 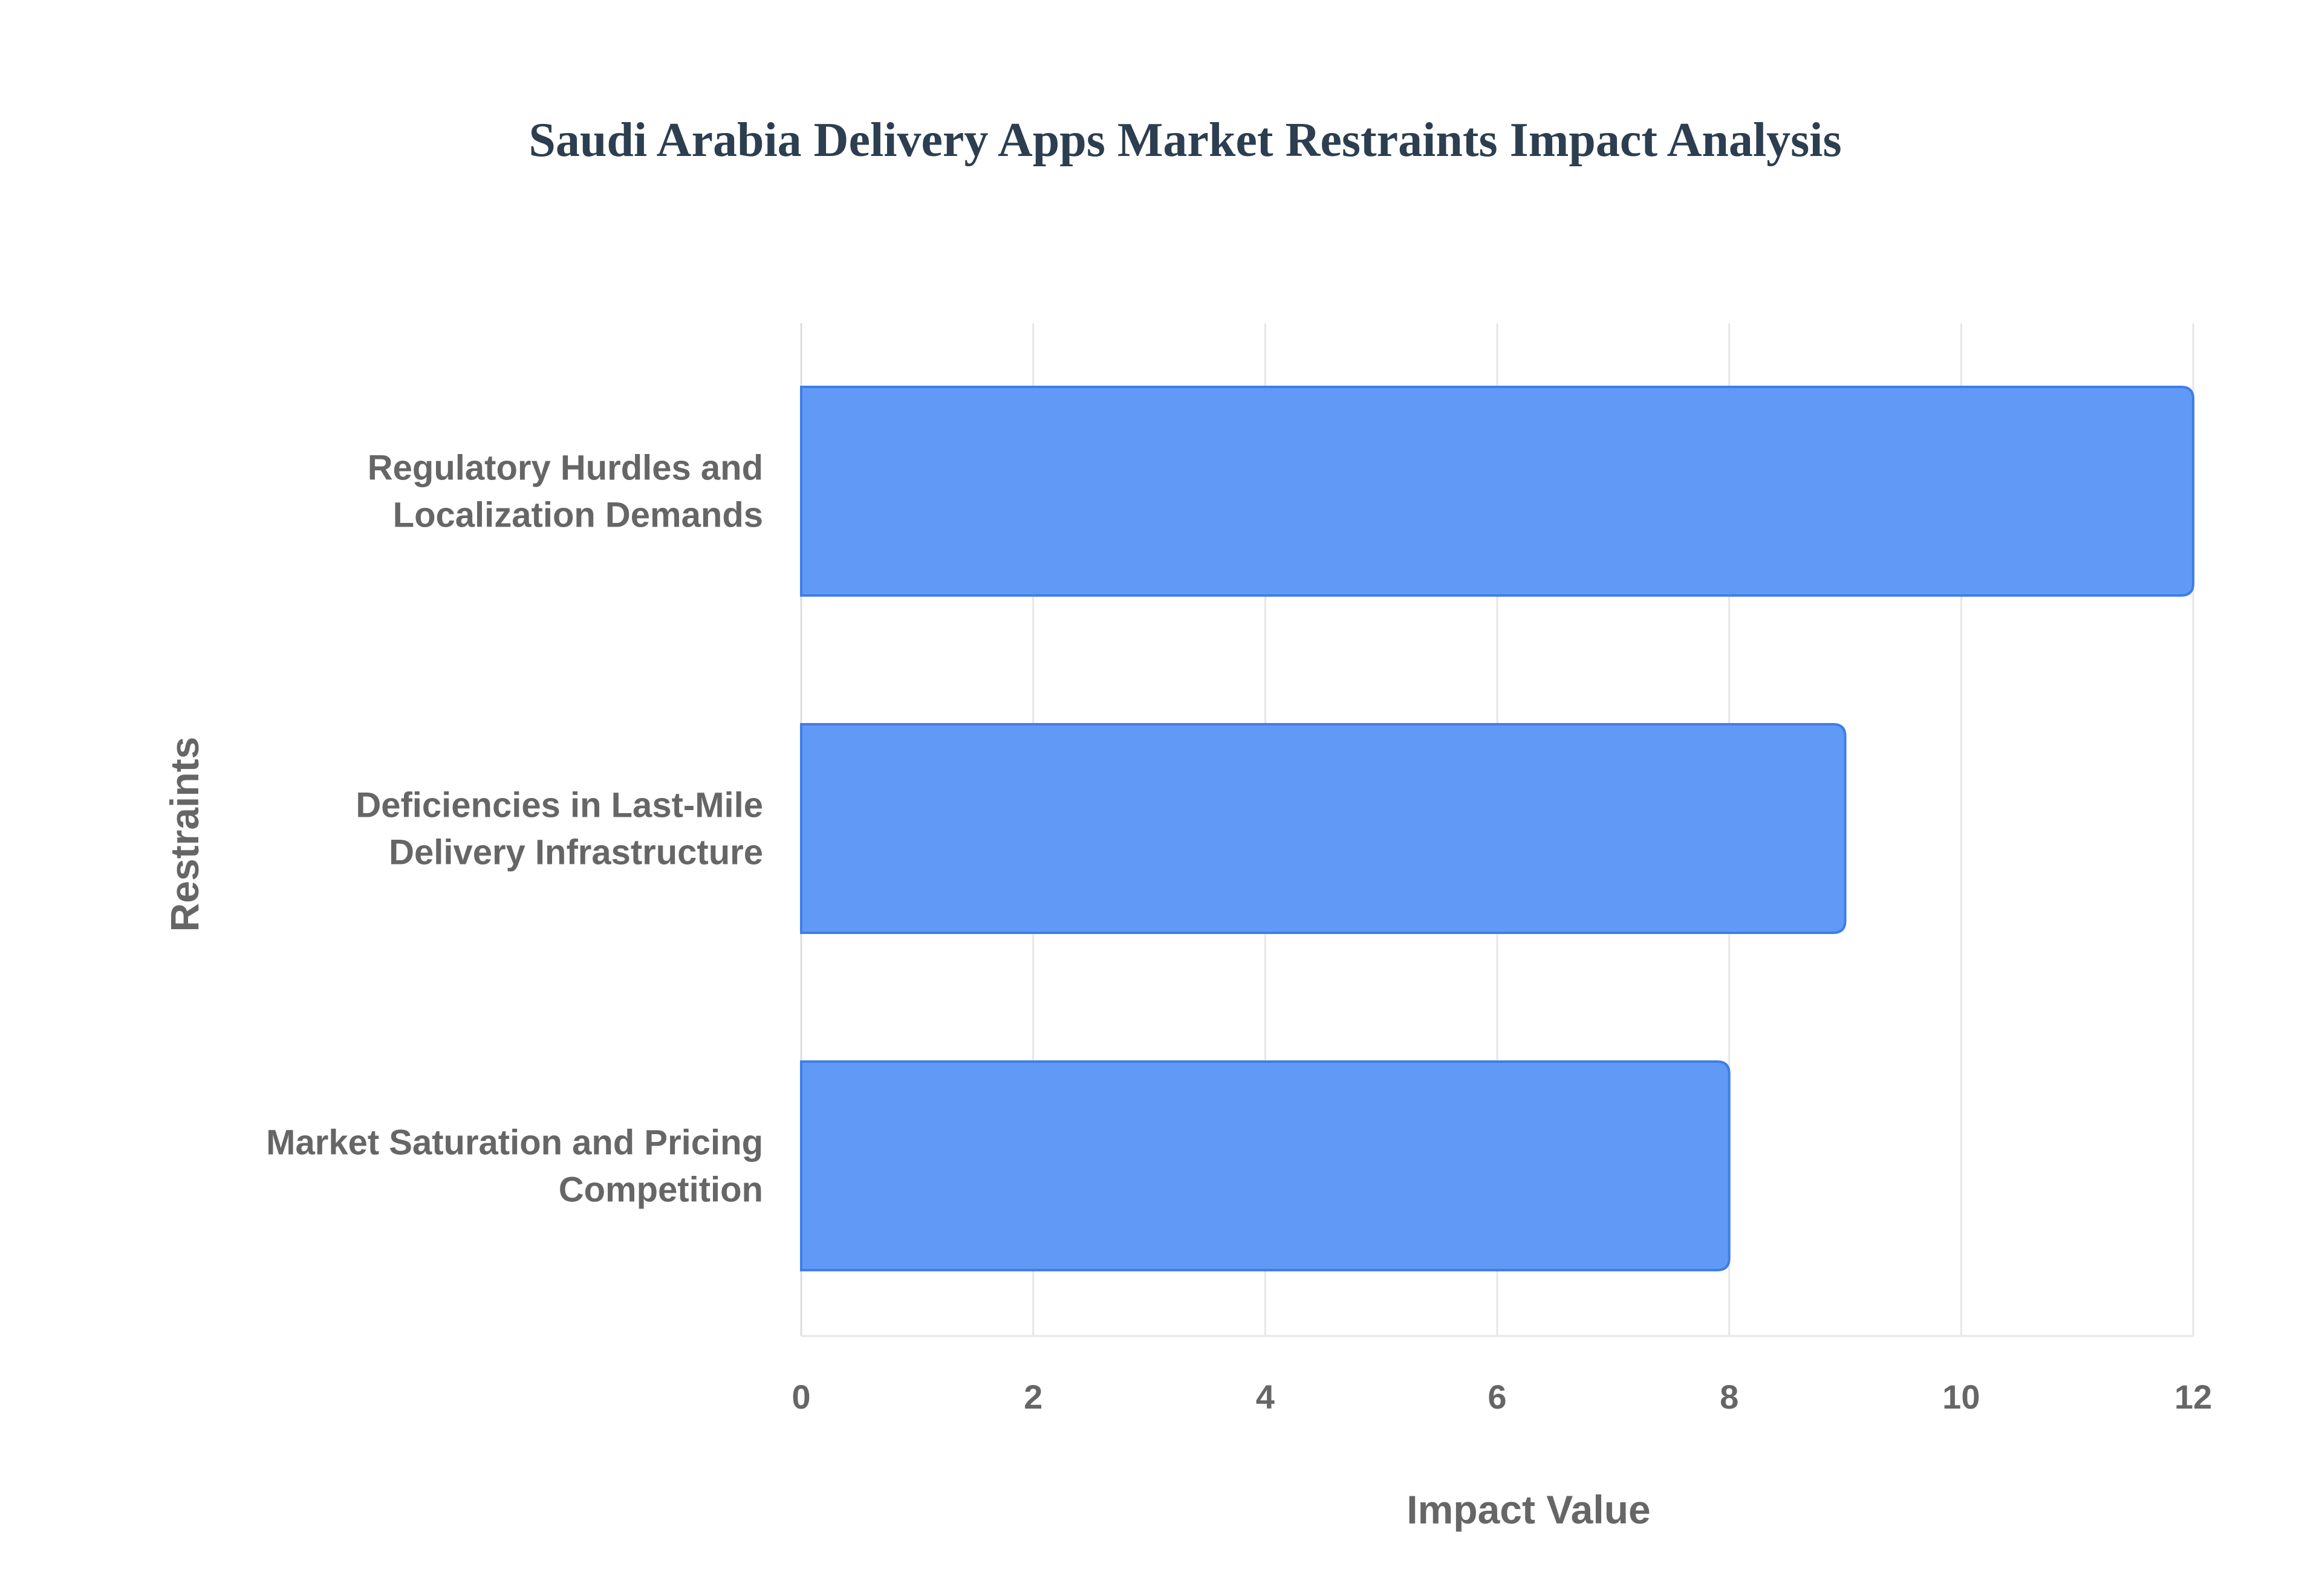 I want to click on y-category-label: Market Saturation and Pricing Competition, so click(x=514, y=1166).